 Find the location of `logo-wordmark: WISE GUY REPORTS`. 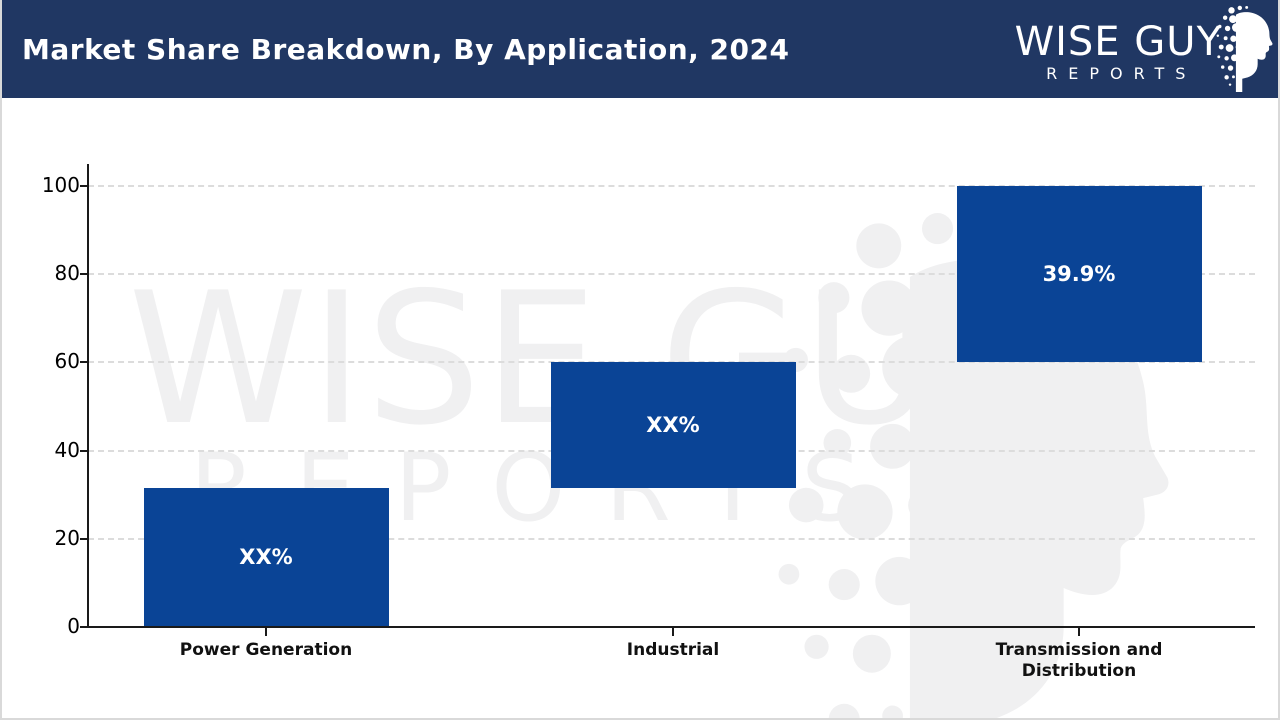

logo-wordmark: WISE GUY REPORTS is located at coordinates (1118, 52).